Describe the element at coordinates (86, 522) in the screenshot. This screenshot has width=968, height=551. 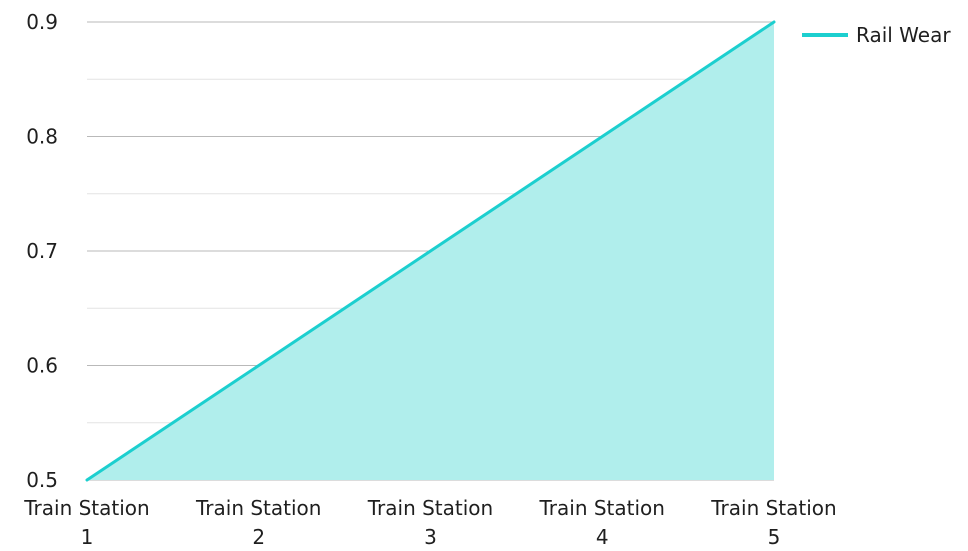
I see `x-tick-label: Train Station 1` at that location.